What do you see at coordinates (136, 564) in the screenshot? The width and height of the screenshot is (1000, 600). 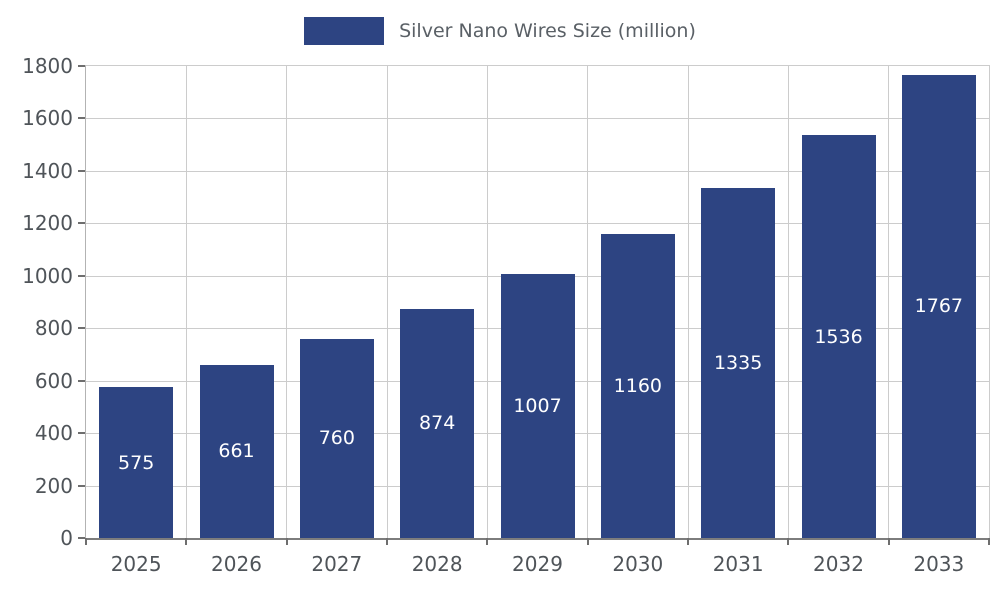 I see `x-tick-label: 2025` at bounding box center [136, 564].